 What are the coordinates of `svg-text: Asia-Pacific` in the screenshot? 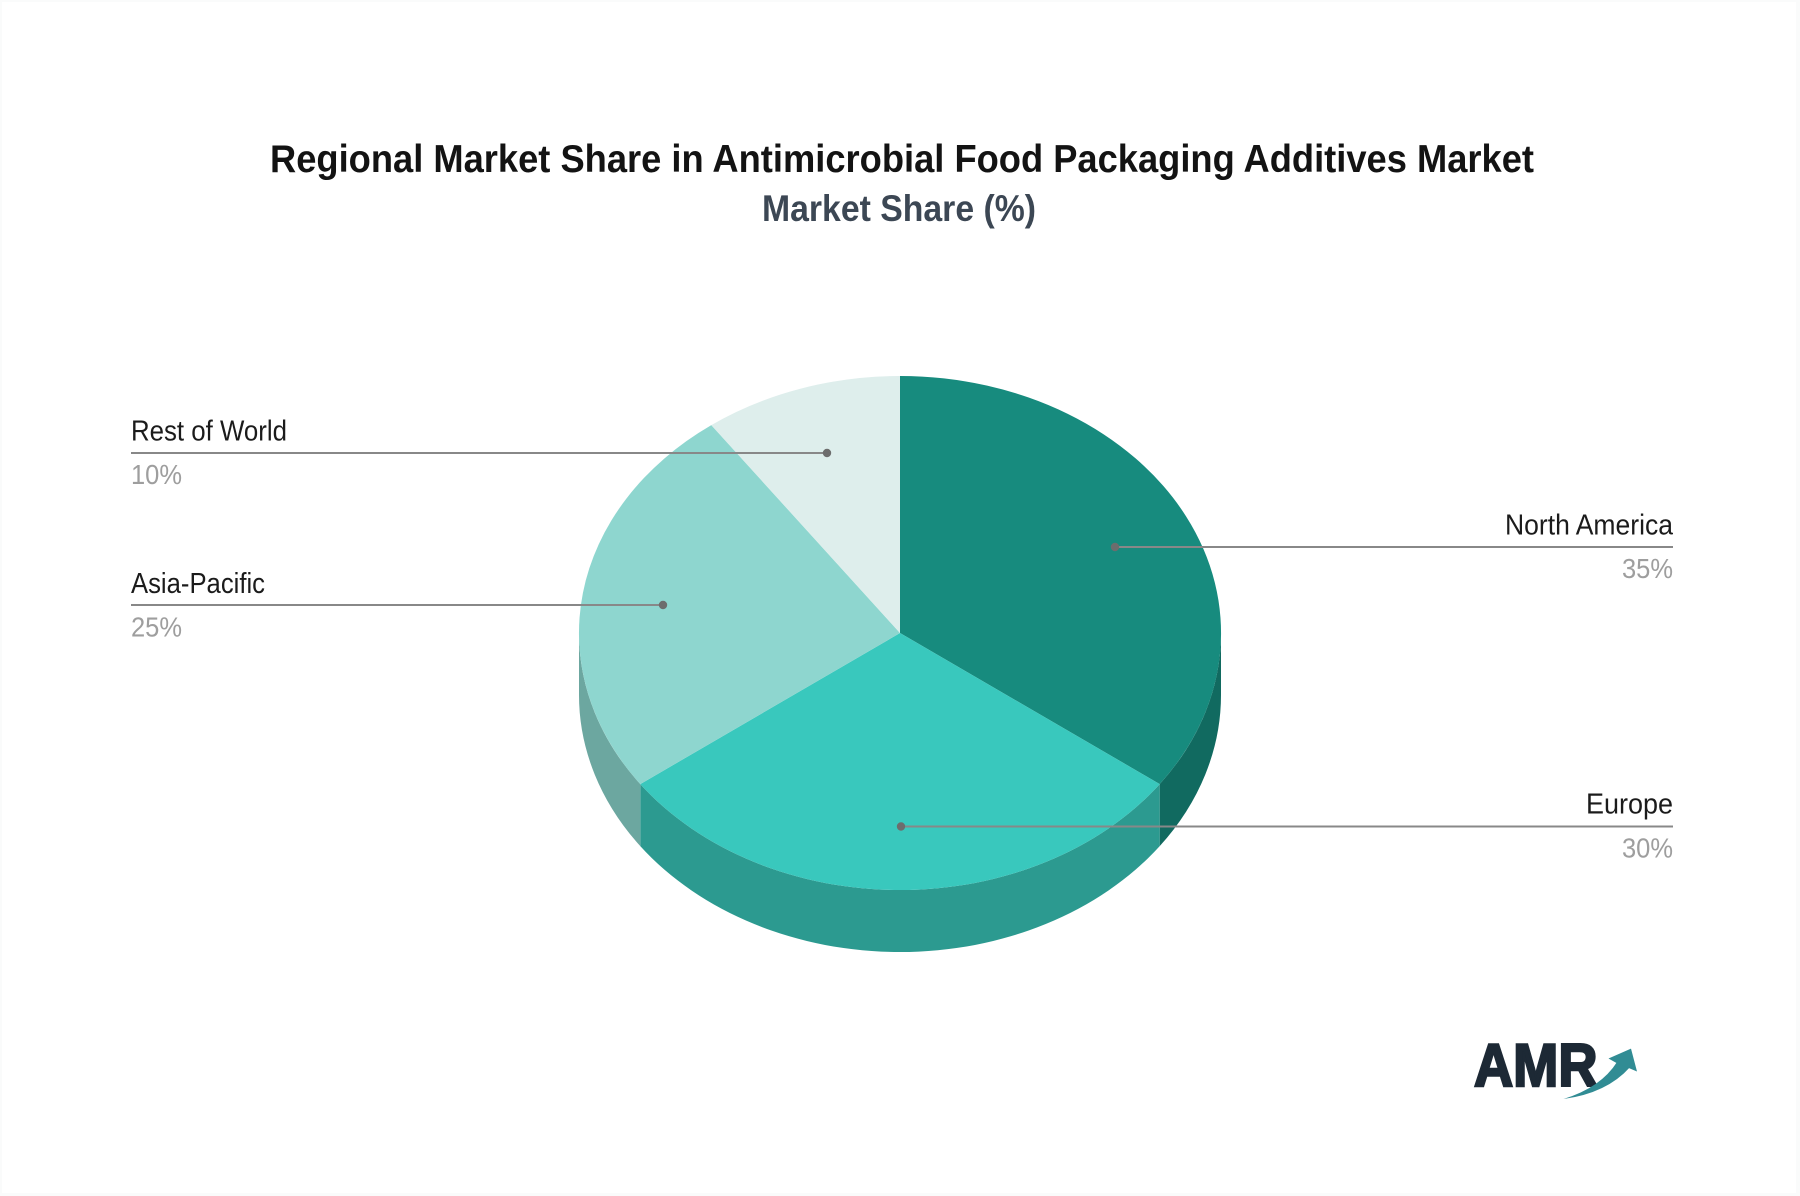 It's located at (198, 584).